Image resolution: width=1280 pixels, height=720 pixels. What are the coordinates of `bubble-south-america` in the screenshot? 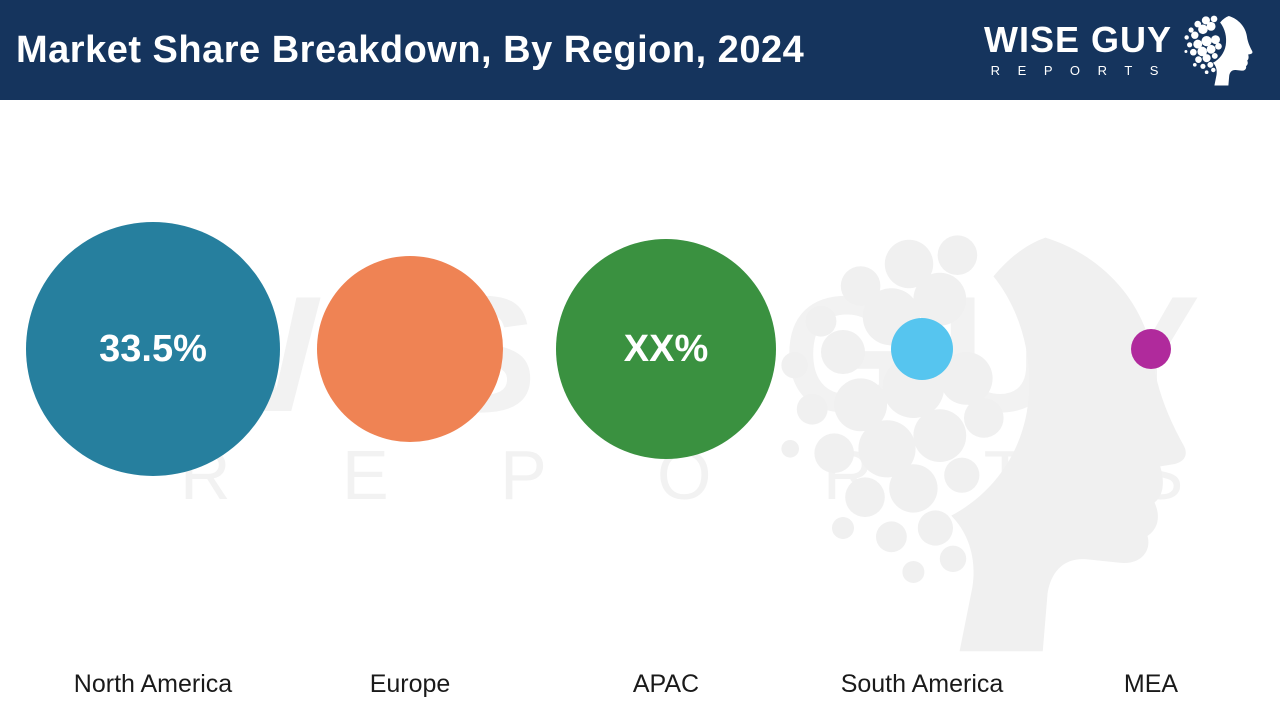 It's located at (922, 349).